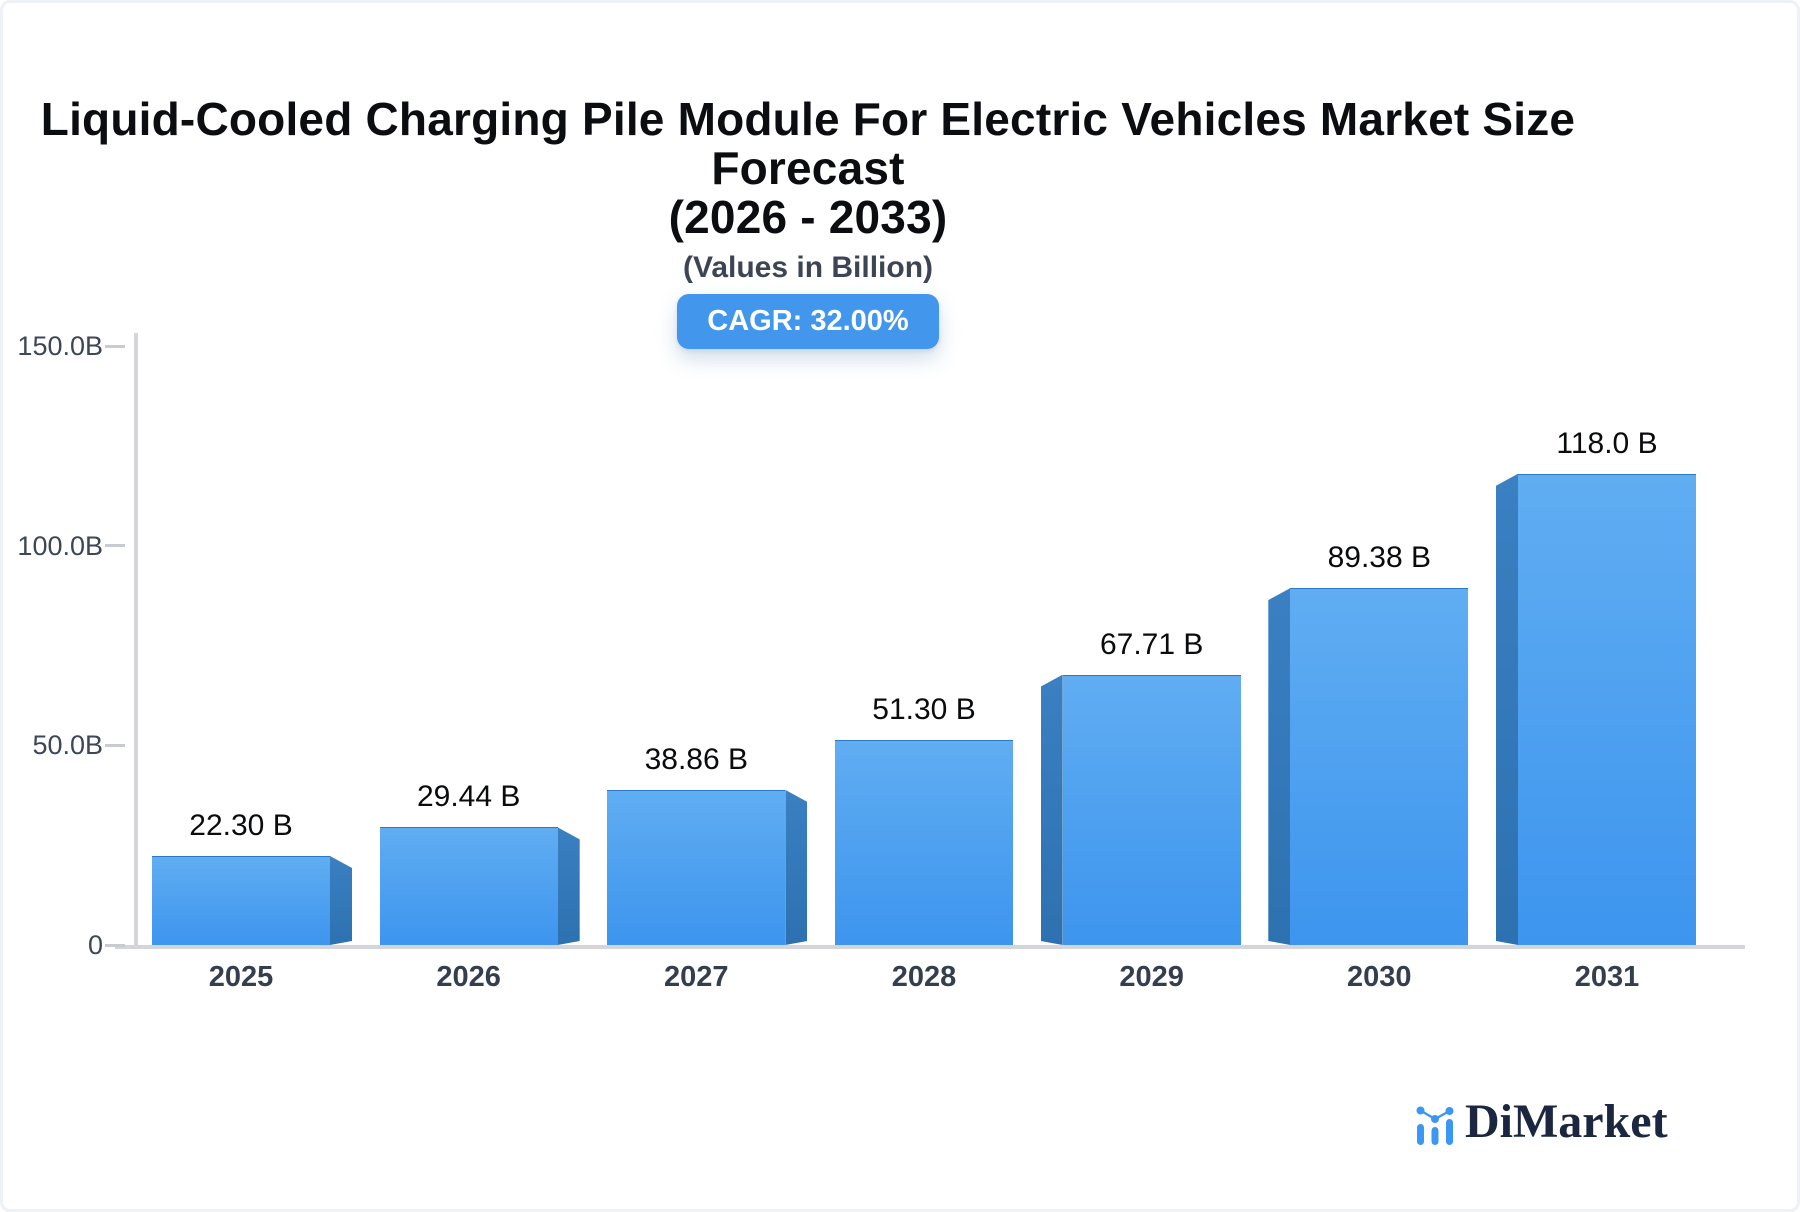 Image resolution: width=1800 pixels, height=1212 pixels. Describe the element at coordinates (1435, 1125) in the screenshot. I see `chart-bars-icon` at that location.